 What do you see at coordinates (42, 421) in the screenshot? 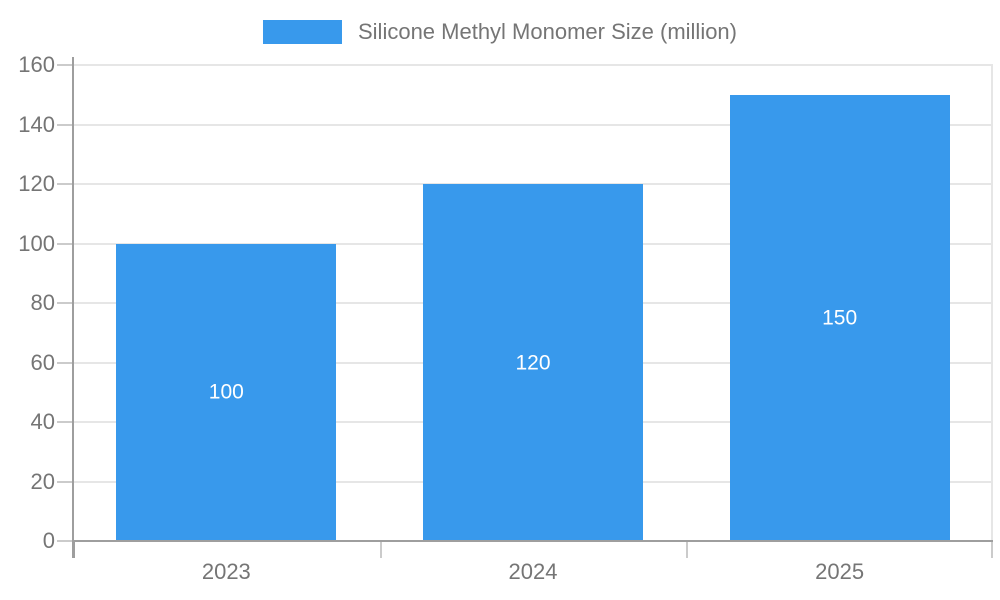
I see `y-axis-tick-label: 40` at bounding box center [42, 421].